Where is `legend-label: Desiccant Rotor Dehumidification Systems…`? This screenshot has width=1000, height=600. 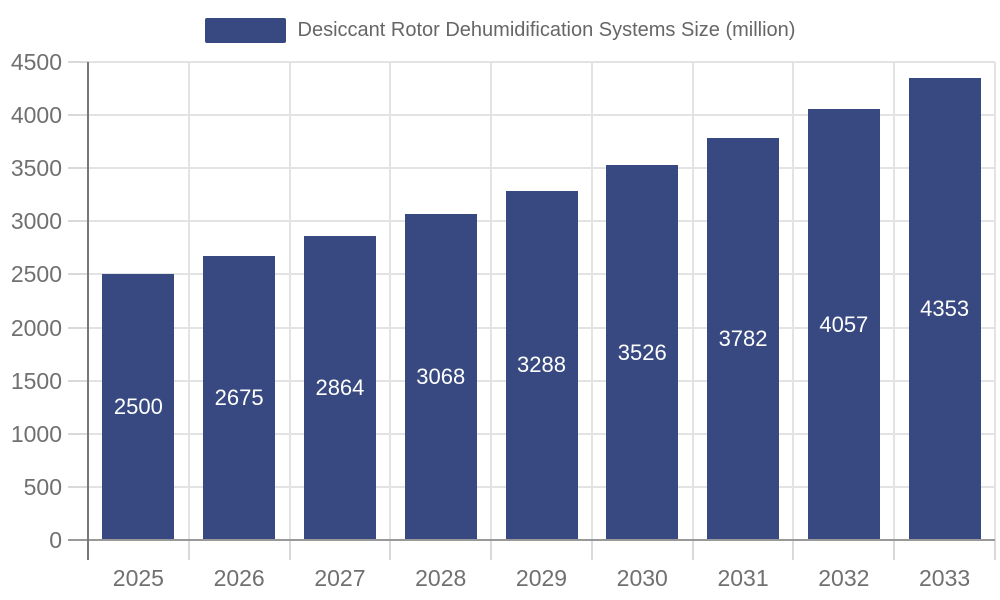 legend-label: Desiccant Rotor Dehumidification Systems… is located at coordinates (546, 30).